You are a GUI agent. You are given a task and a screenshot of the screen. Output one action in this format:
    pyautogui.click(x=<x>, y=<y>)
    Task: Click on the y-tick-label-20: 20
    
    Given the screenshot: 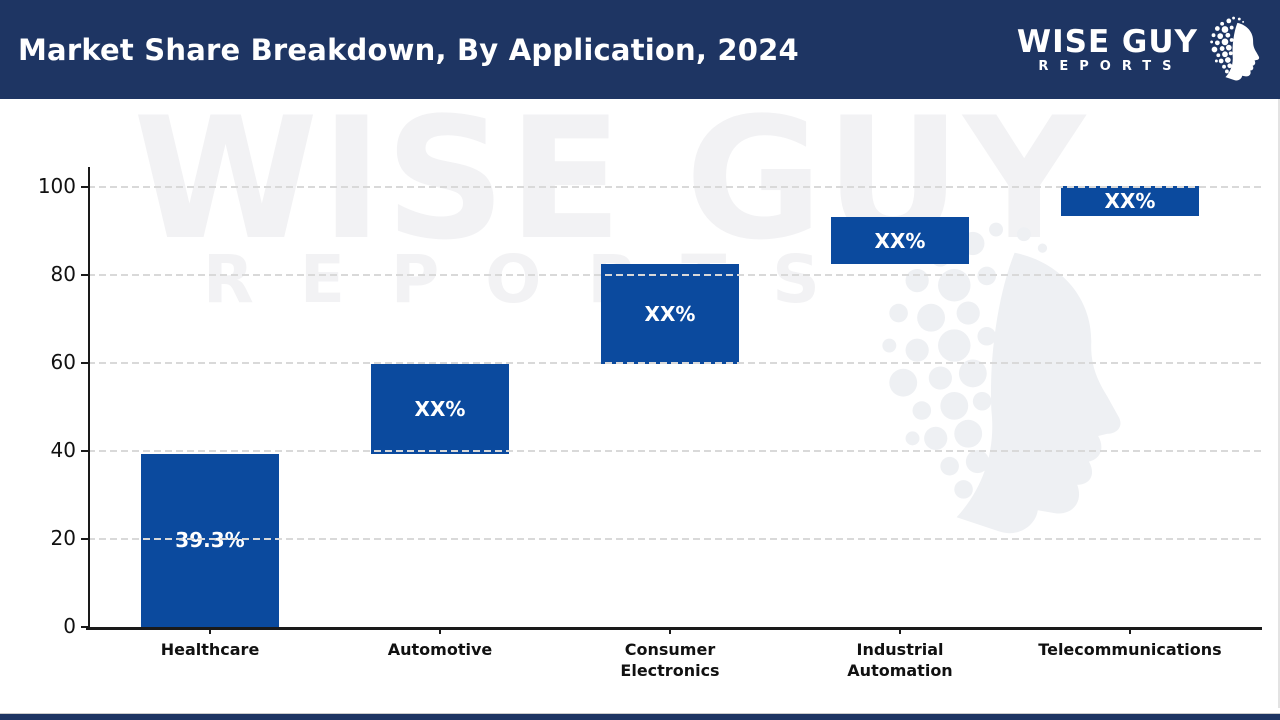 What is the action you would take?
    pyautogui.click(x=63, y=537)
    